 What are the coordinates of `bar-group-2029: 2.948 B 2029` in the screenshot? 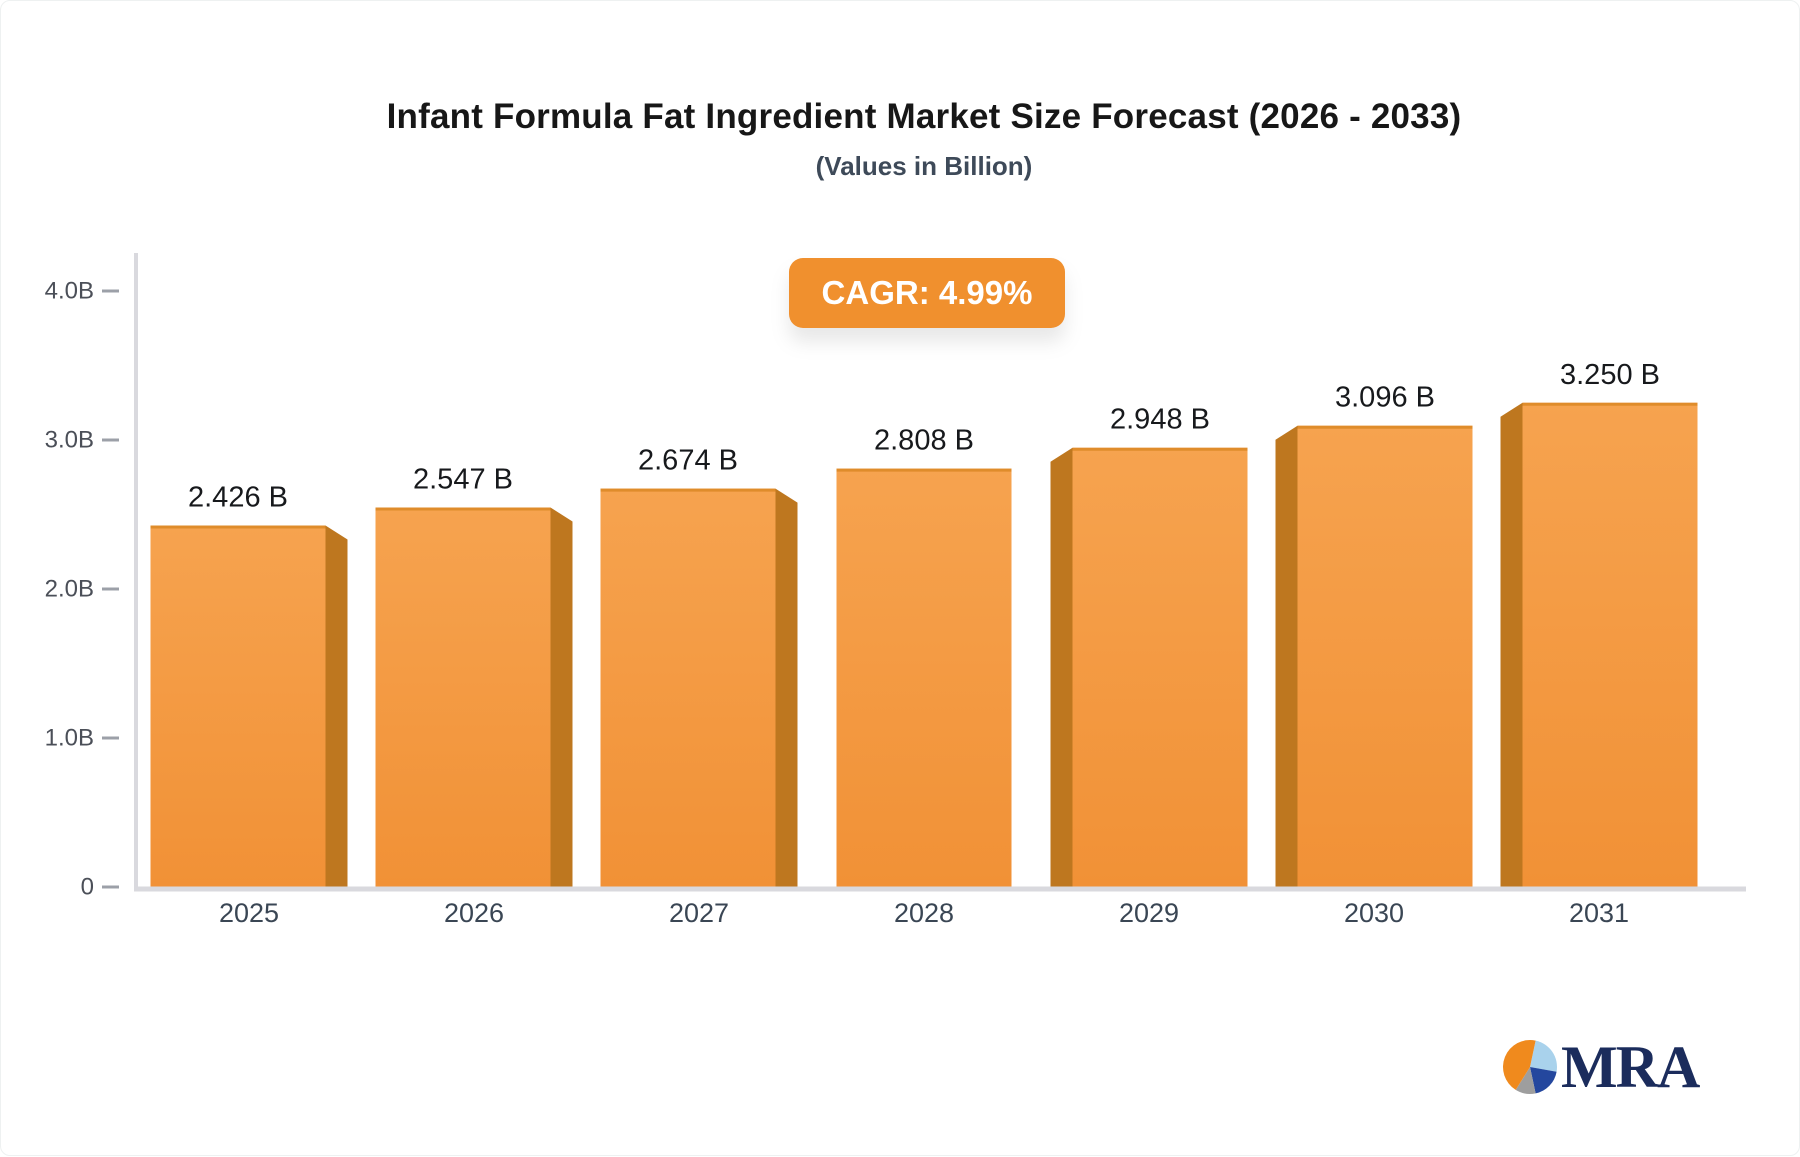 It's located at (1149, 666).